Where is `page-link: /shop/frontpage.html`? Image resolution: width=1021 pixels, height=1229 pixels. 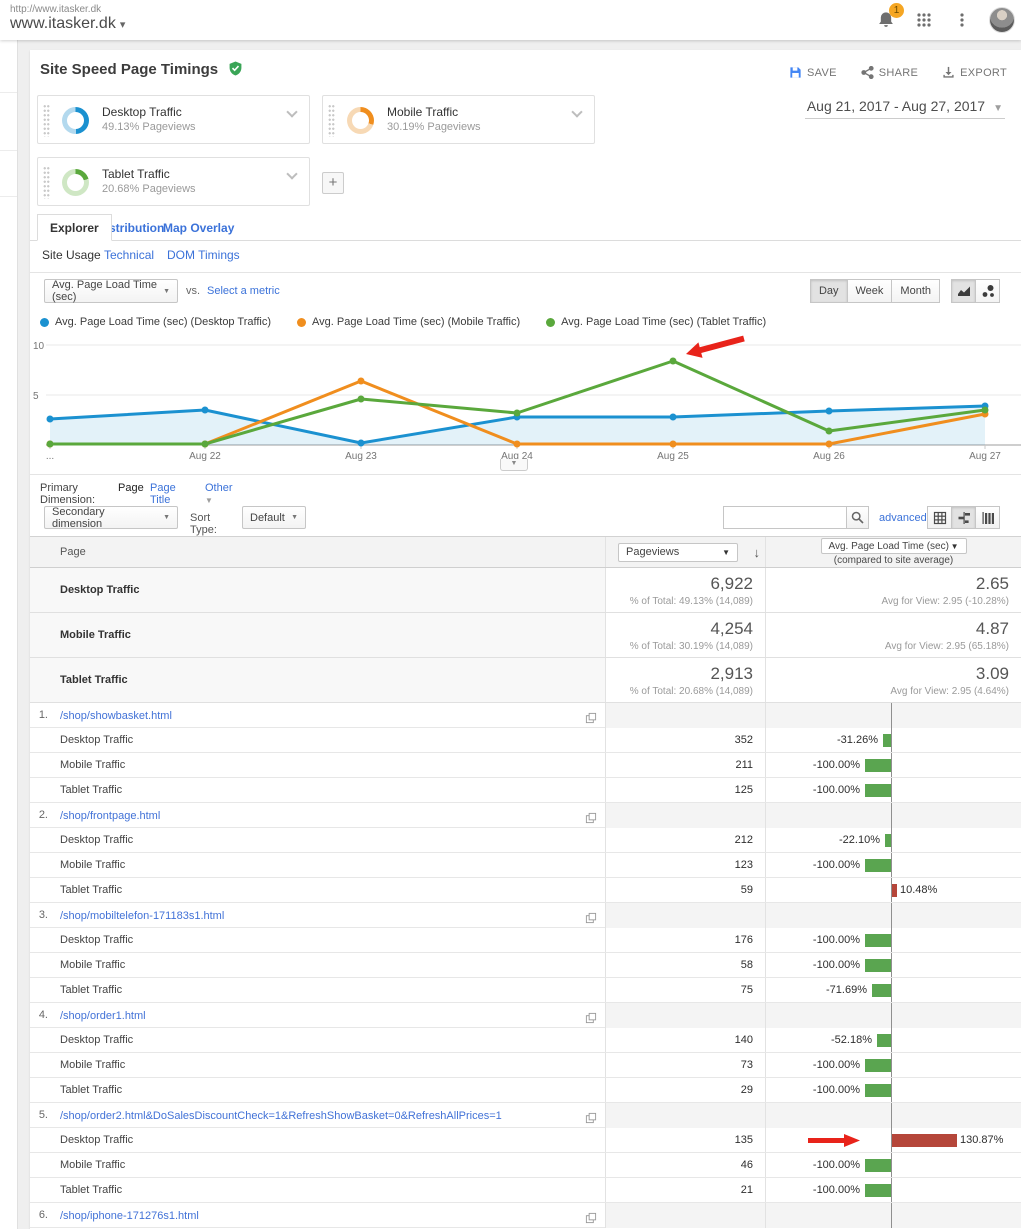 page-link: /shop/frontpage.html is located at coordinates (110, 816).